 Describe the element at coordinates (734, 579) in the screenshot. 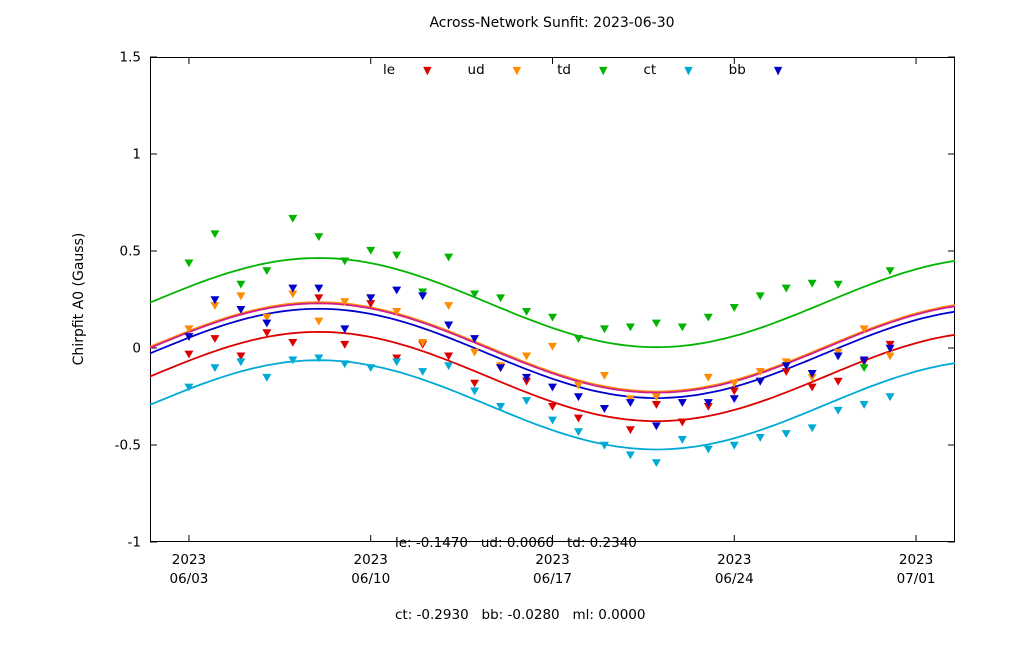

I see `x-tick-date: 06/24` at that location.